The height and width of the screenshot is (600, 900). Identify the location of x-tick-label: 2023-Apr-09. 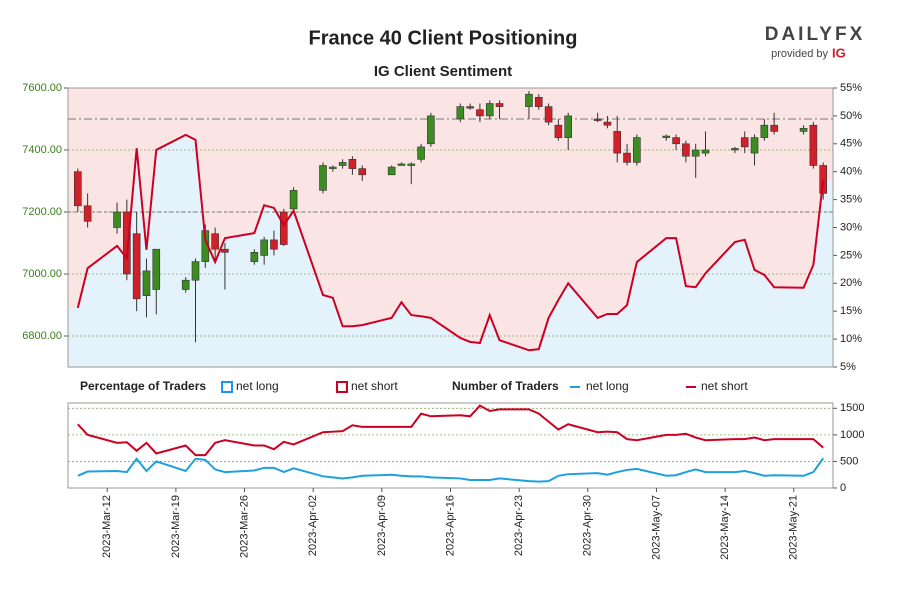
(382, 525).